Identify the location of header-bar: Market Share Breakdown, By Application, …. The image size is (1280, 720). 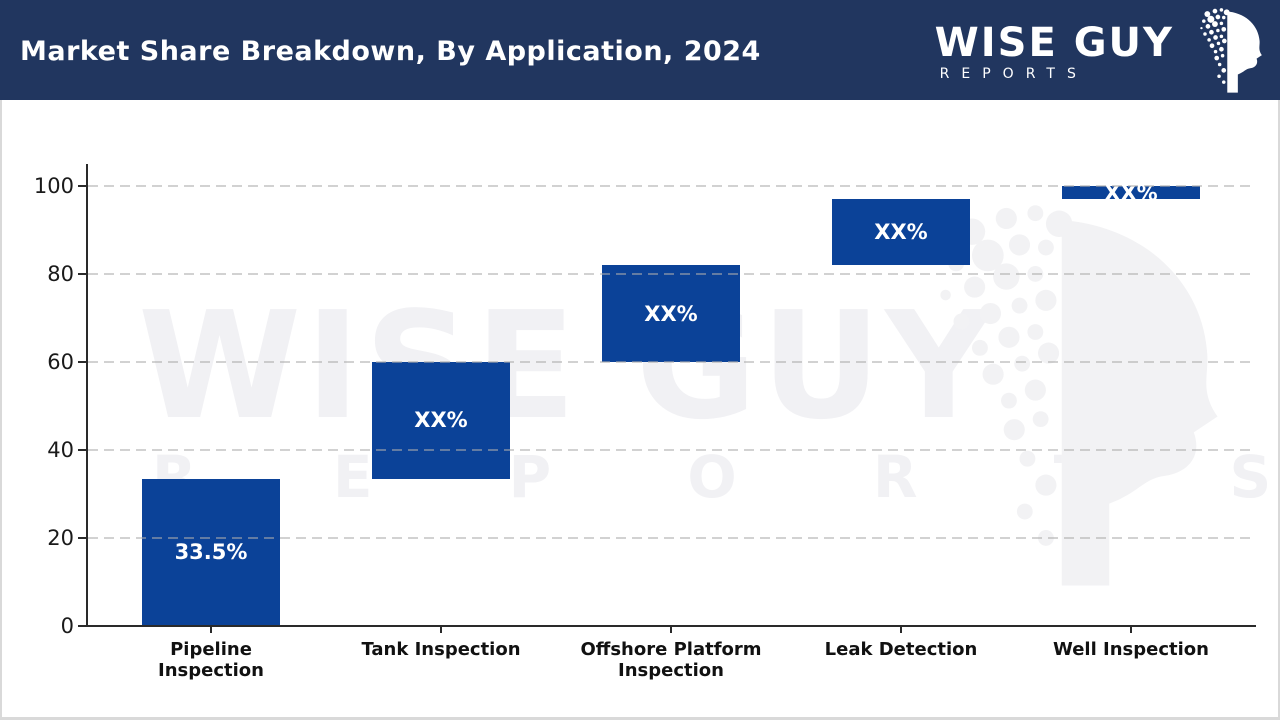
(640, 50).